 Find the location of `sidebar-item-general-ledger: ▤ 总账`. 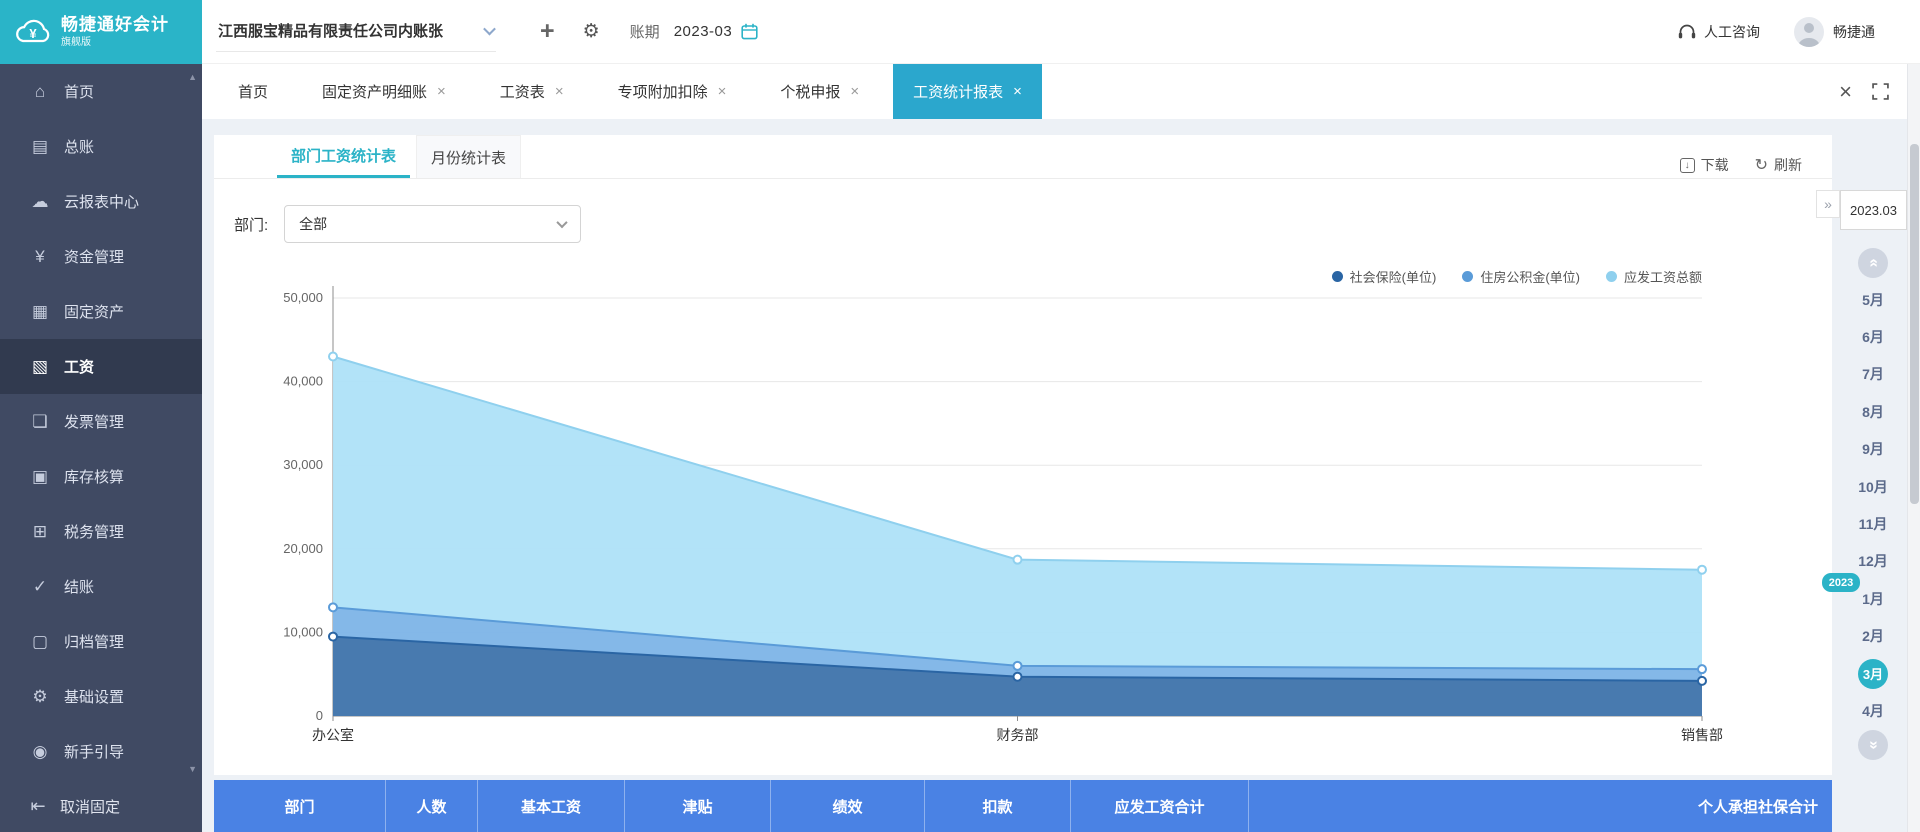

sidebar-item-general-ledger: ▤ 总账 is located at coordinates (101, 146).